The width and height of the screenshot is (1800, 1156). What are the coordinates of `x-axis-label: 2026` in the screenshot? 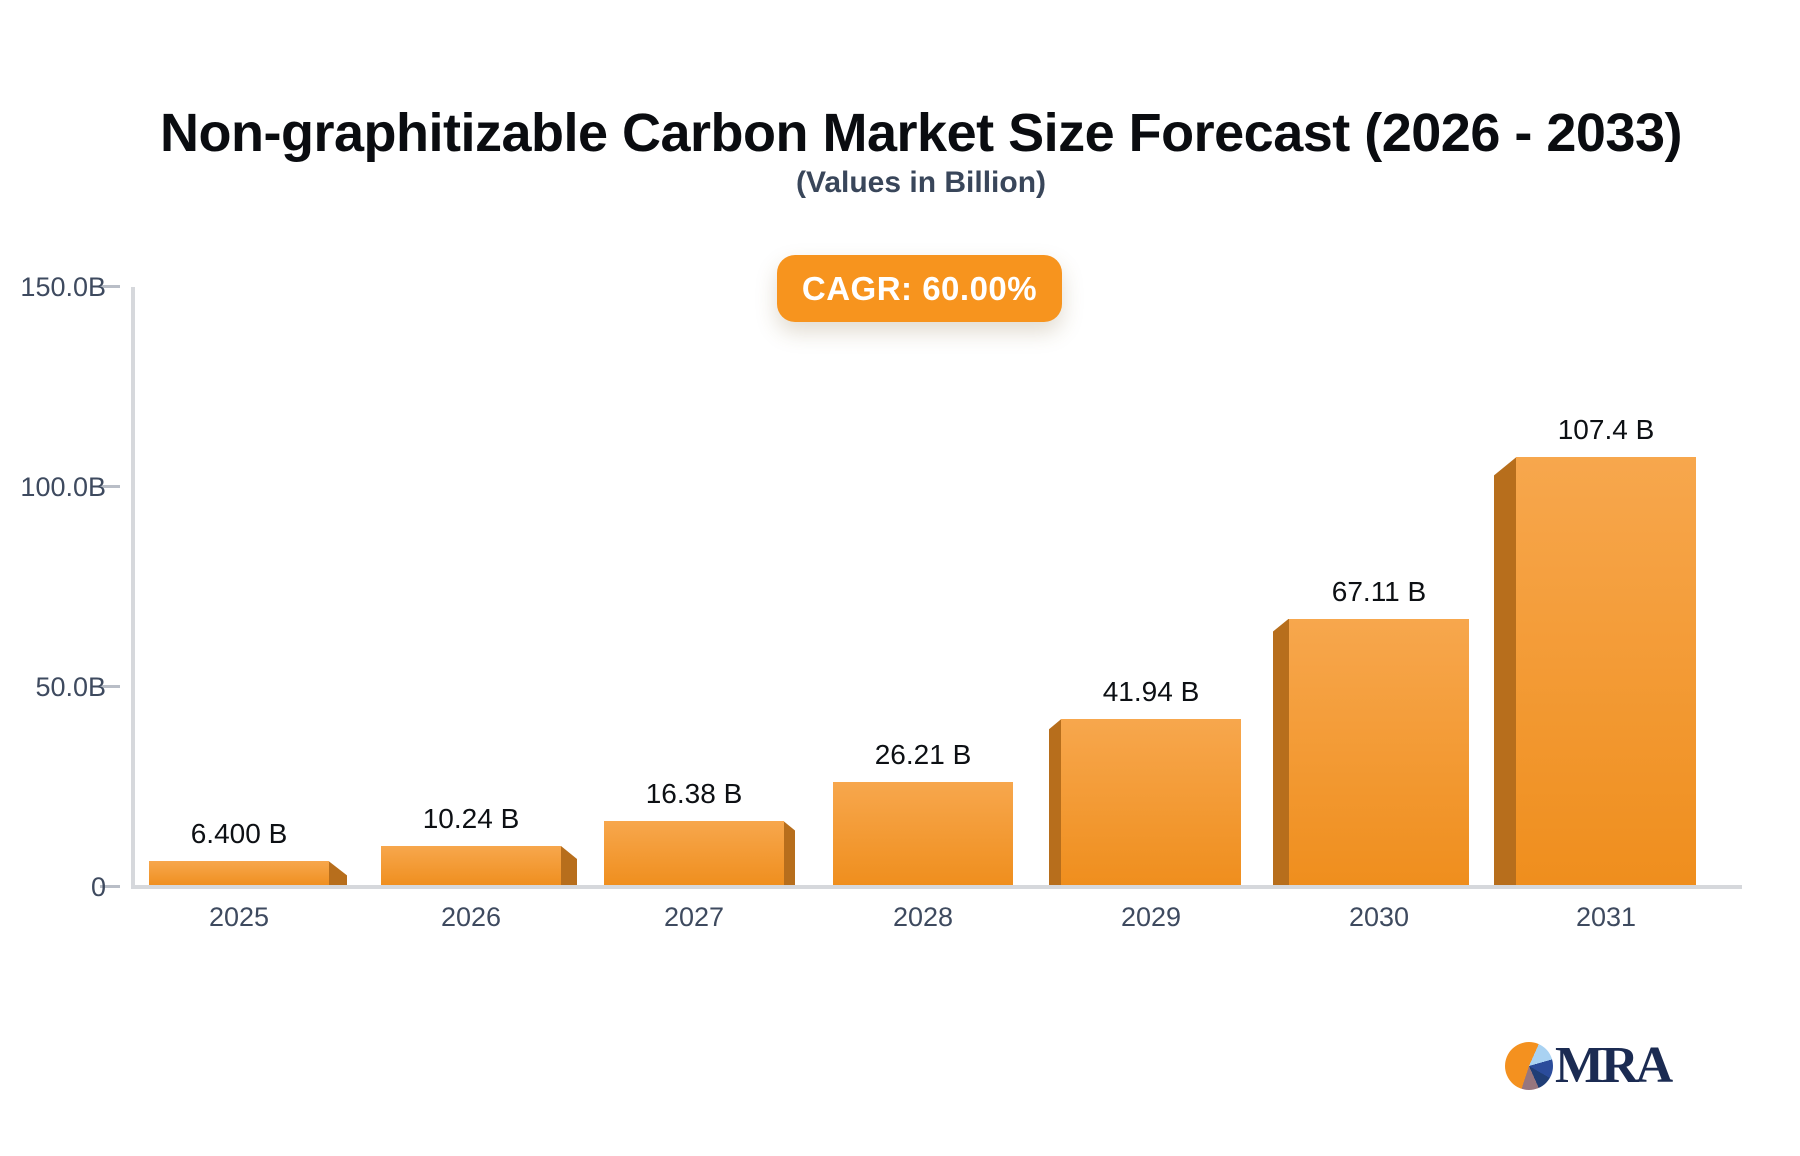 It's located at (471, 917).